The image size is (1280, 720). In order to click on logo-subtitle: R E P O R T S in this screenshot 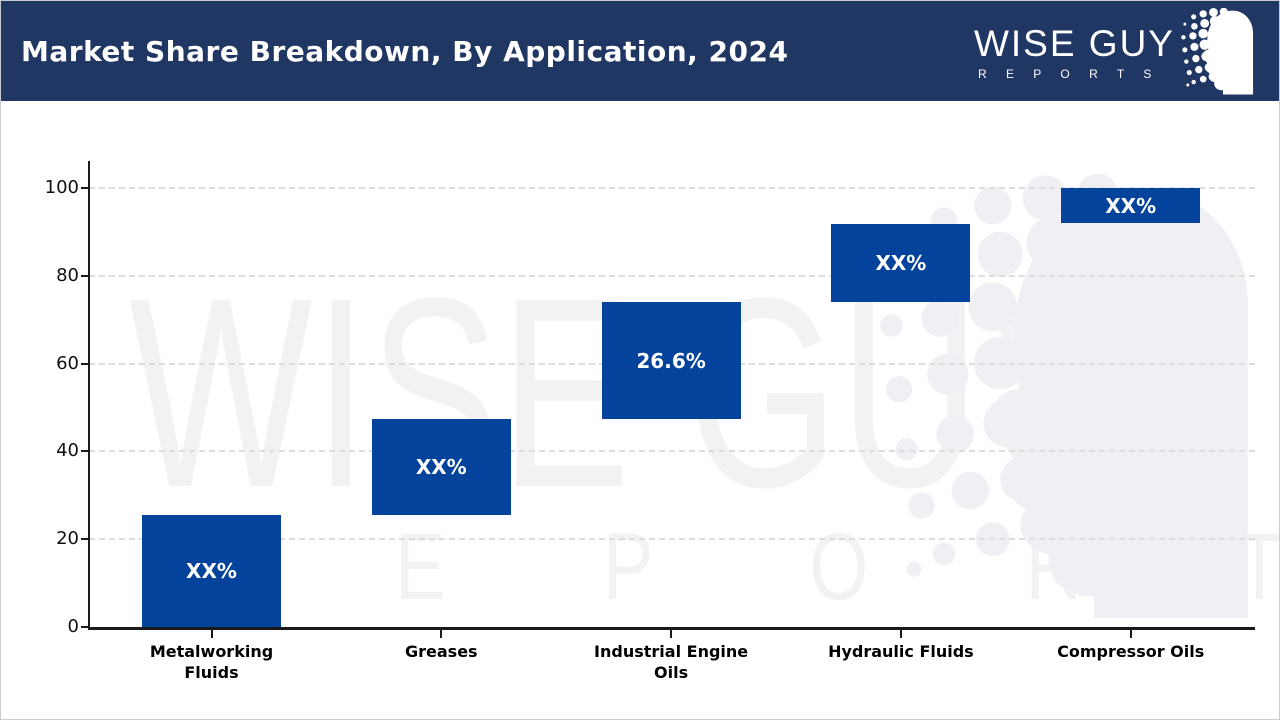, I will do `click(1068, 73)`.